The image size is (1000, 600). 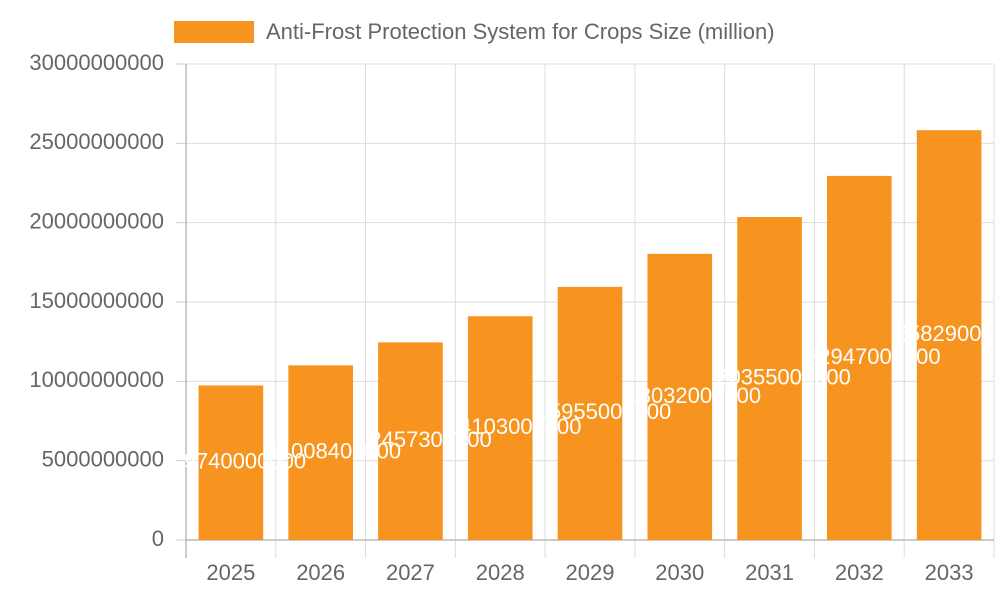 I want to click on data-label: 14103000000, so click(x=514, y=426).